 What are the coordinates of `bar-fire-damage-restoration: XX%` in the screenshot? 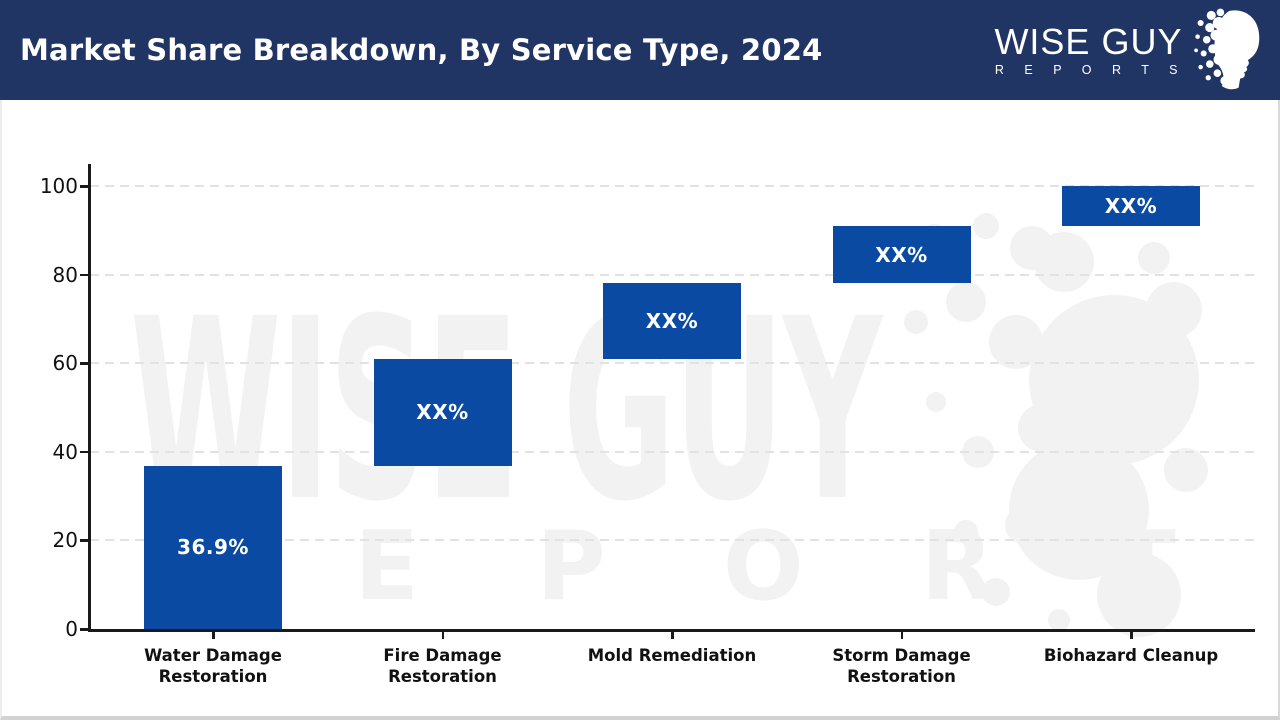 It's located at (442, 412).